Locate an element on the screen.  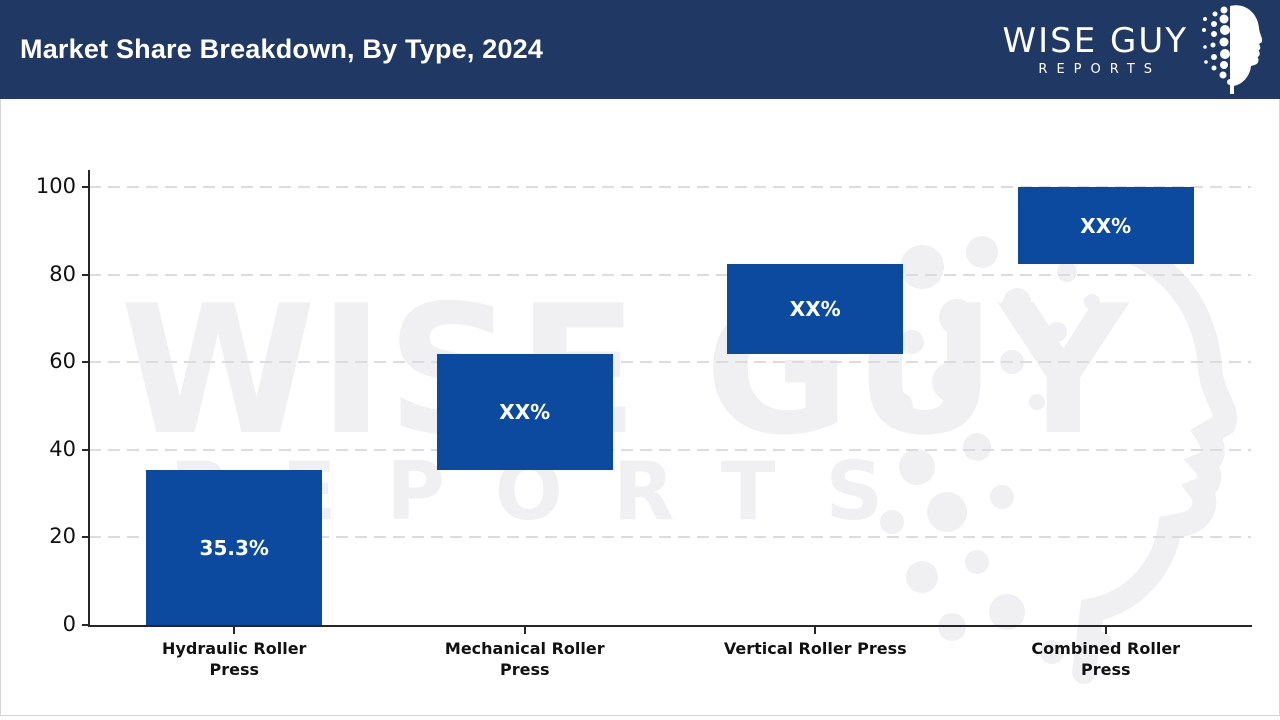
bar-vertical-roller-press: XX% is located at coordinates (815, 309).